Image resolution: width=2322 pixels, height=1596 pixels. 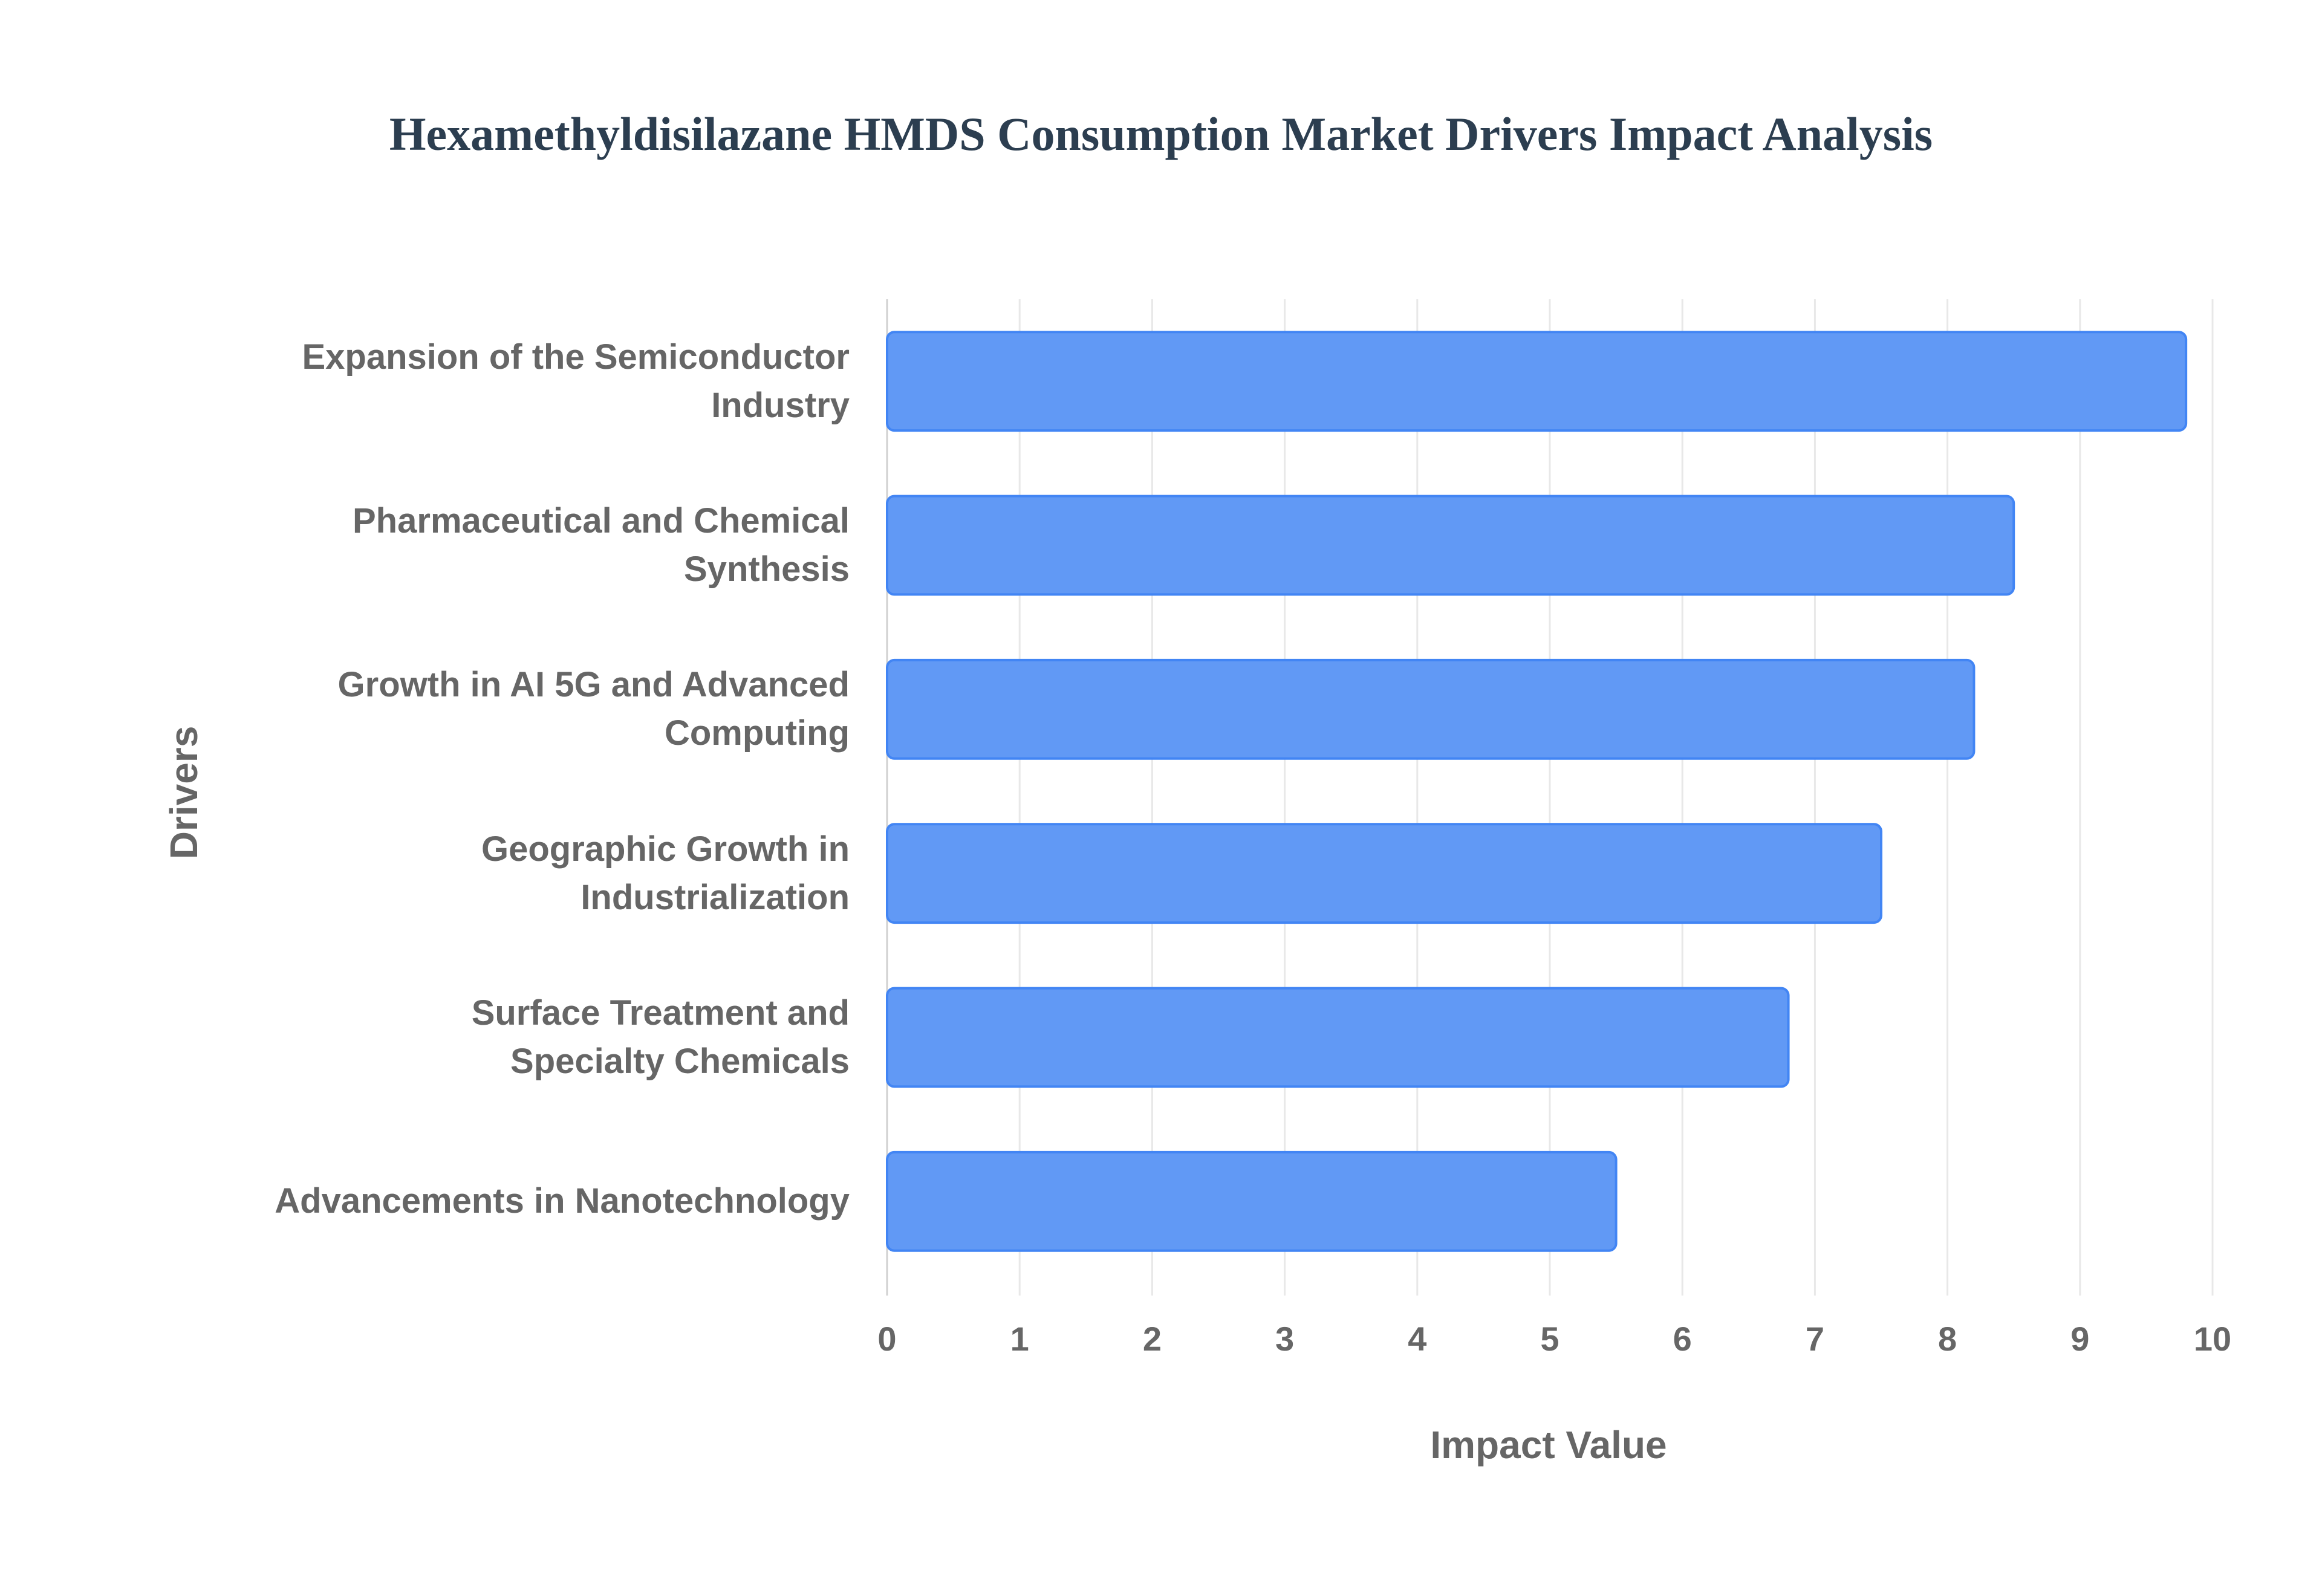 I want to click on x-tick-label: 9, so click(x=2079, y=1339).